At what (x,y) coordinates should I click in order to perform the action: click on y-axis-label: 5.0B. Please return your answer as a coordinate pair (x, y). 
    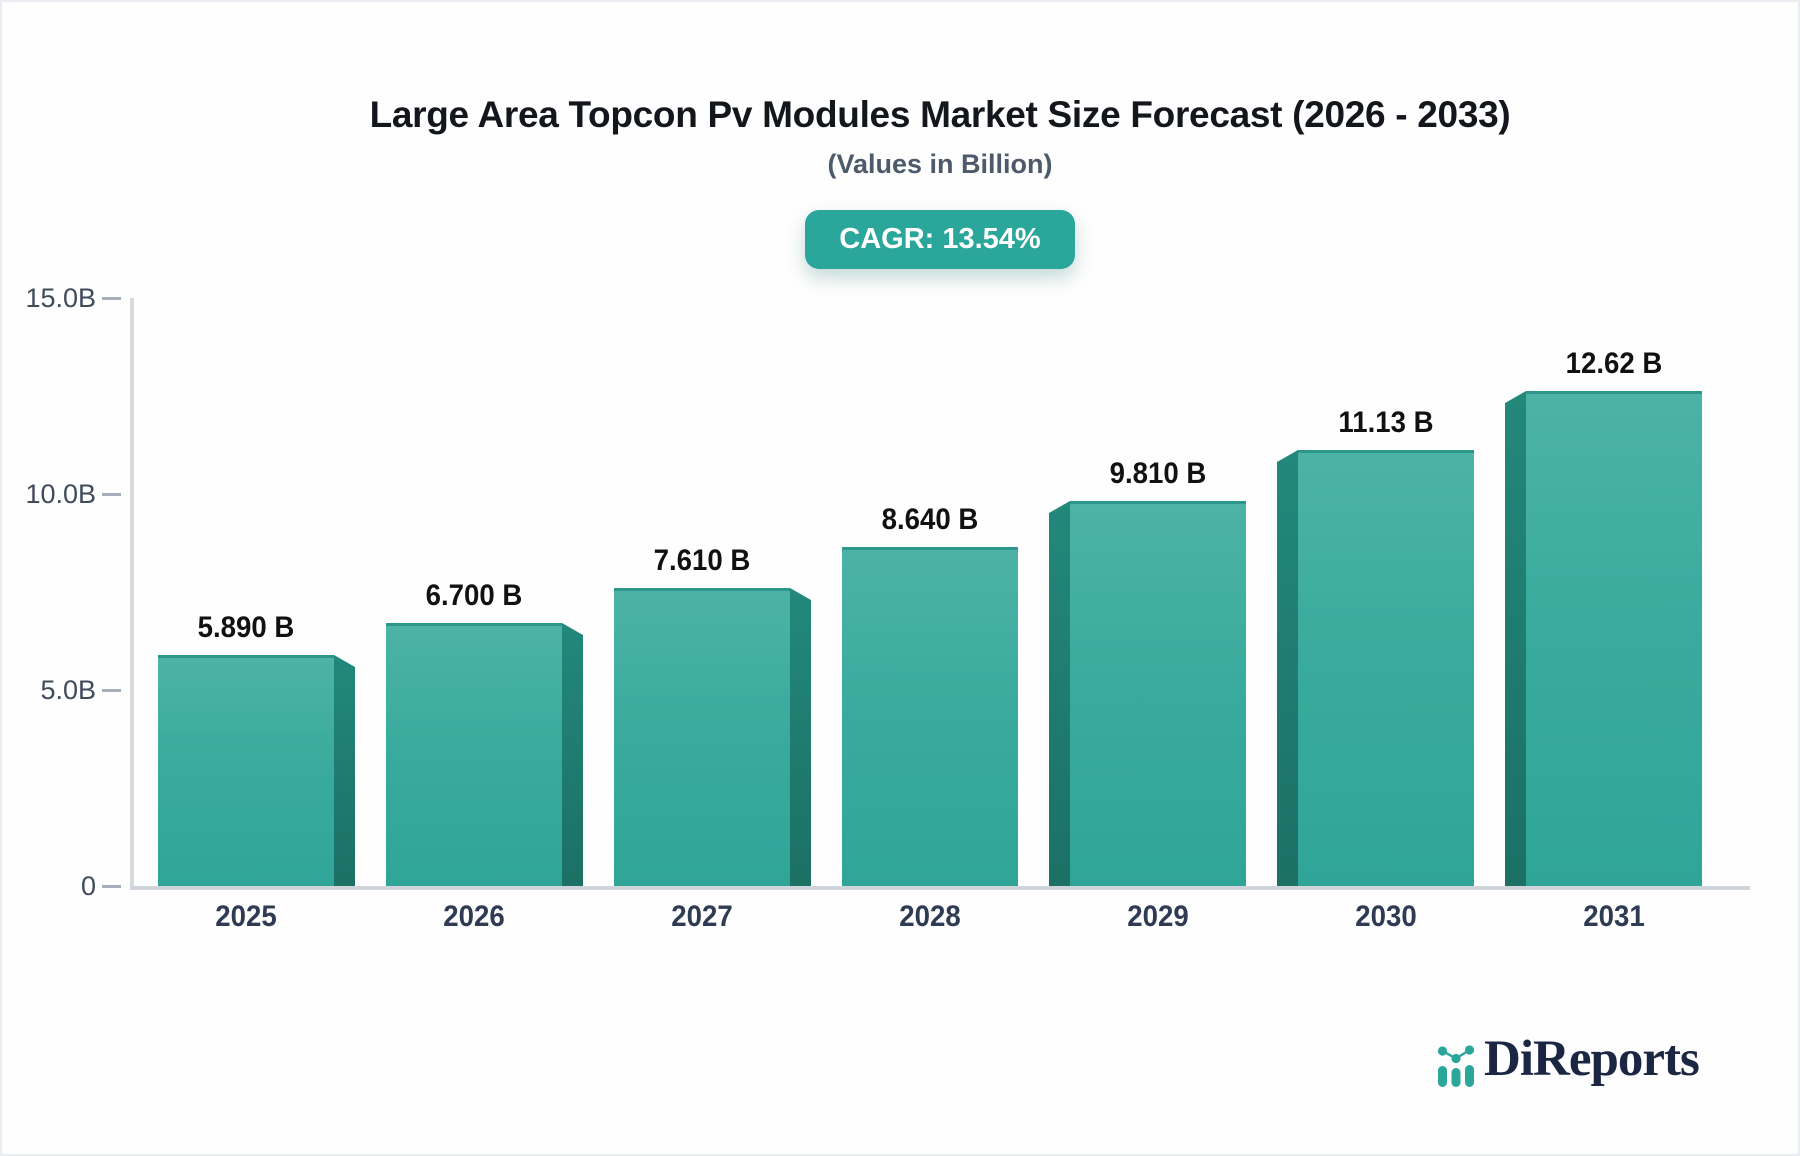
    Looking at the image, I should click on (68, 690).